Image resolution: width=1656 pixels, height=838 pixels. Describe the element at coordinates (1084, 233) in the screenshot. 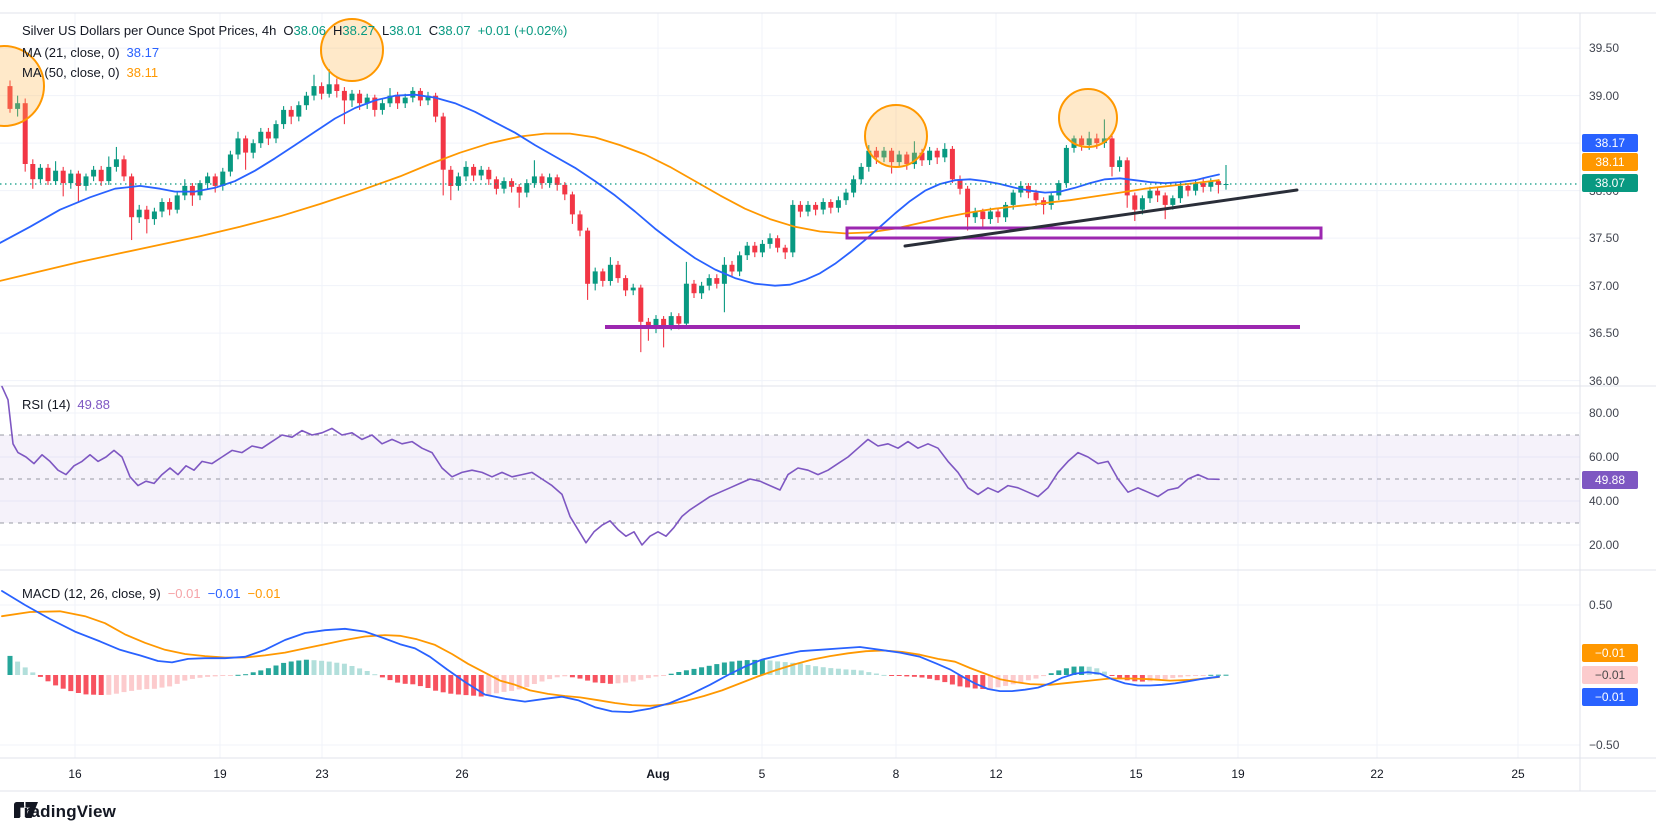

I see `resistance-zone-drawing` at that location.